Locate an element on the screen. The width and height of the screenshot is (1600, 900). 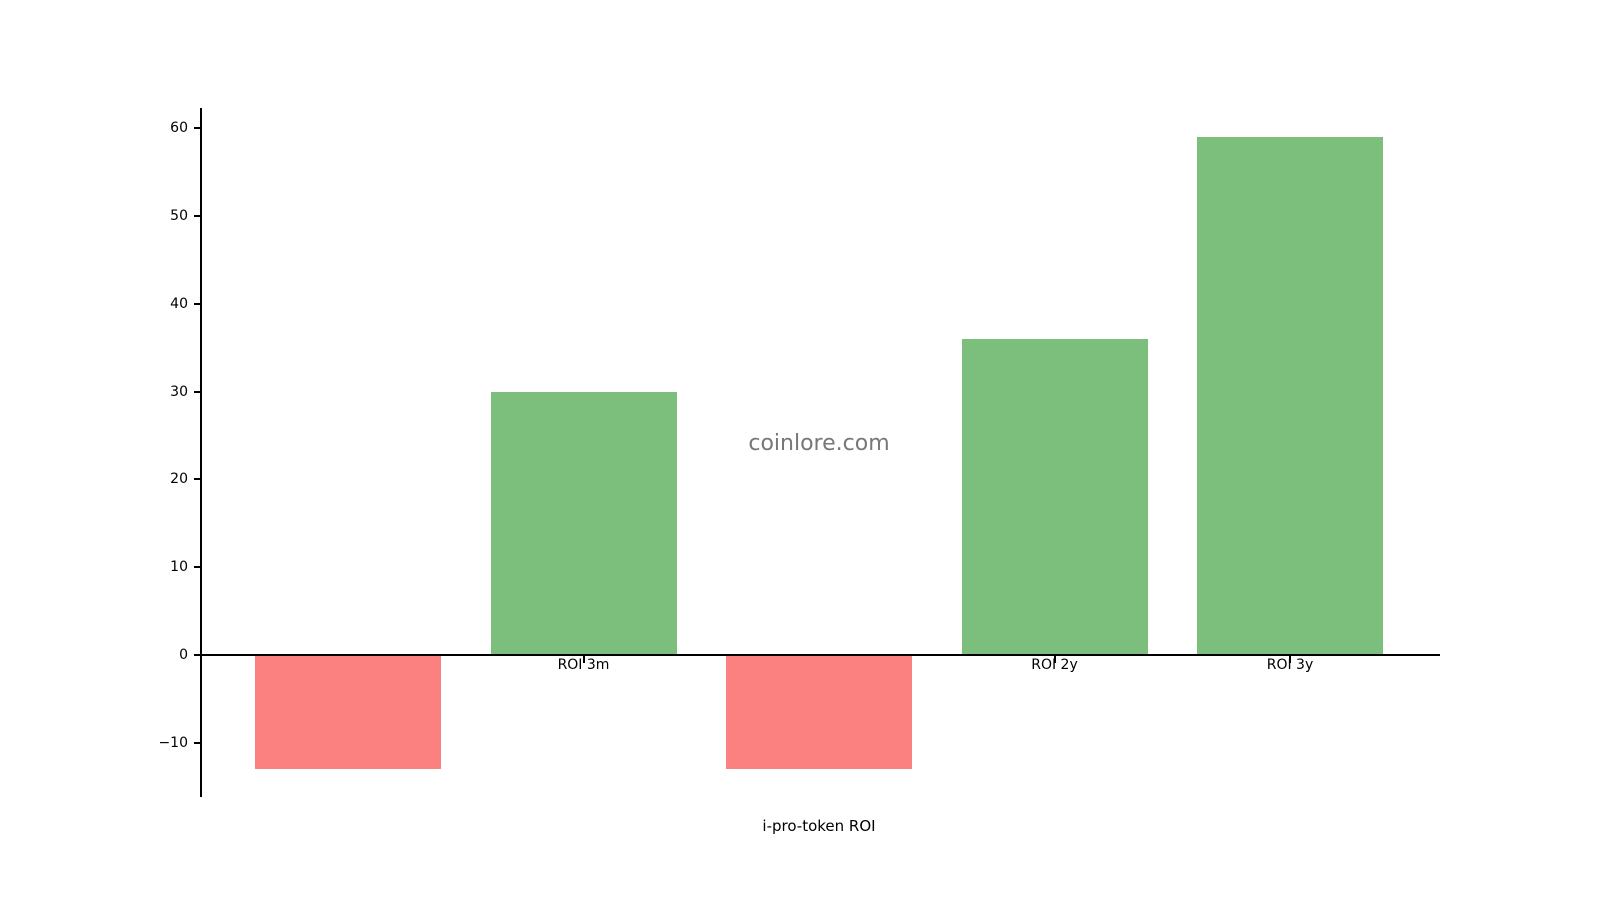
x-axis-title: i-pro-token ROI is located at coordinates (819, 826).